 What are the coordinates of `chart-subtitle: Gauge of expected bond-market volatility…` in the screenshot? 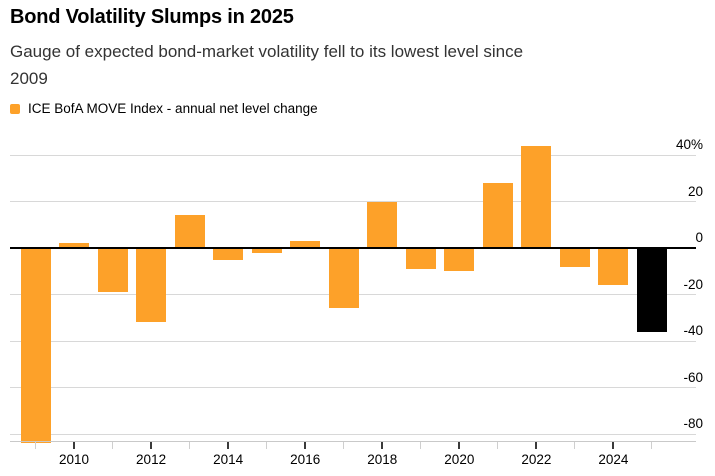 It's located at (267, 65).